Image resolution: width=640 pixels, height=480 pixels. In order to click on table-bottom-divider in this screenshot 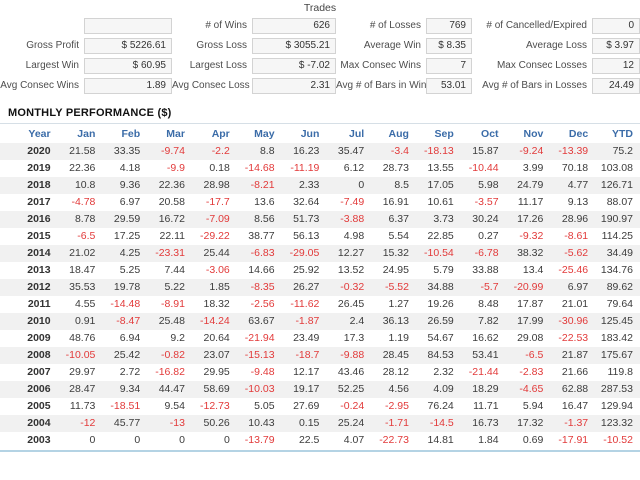, I will do `click(320, 451)`.